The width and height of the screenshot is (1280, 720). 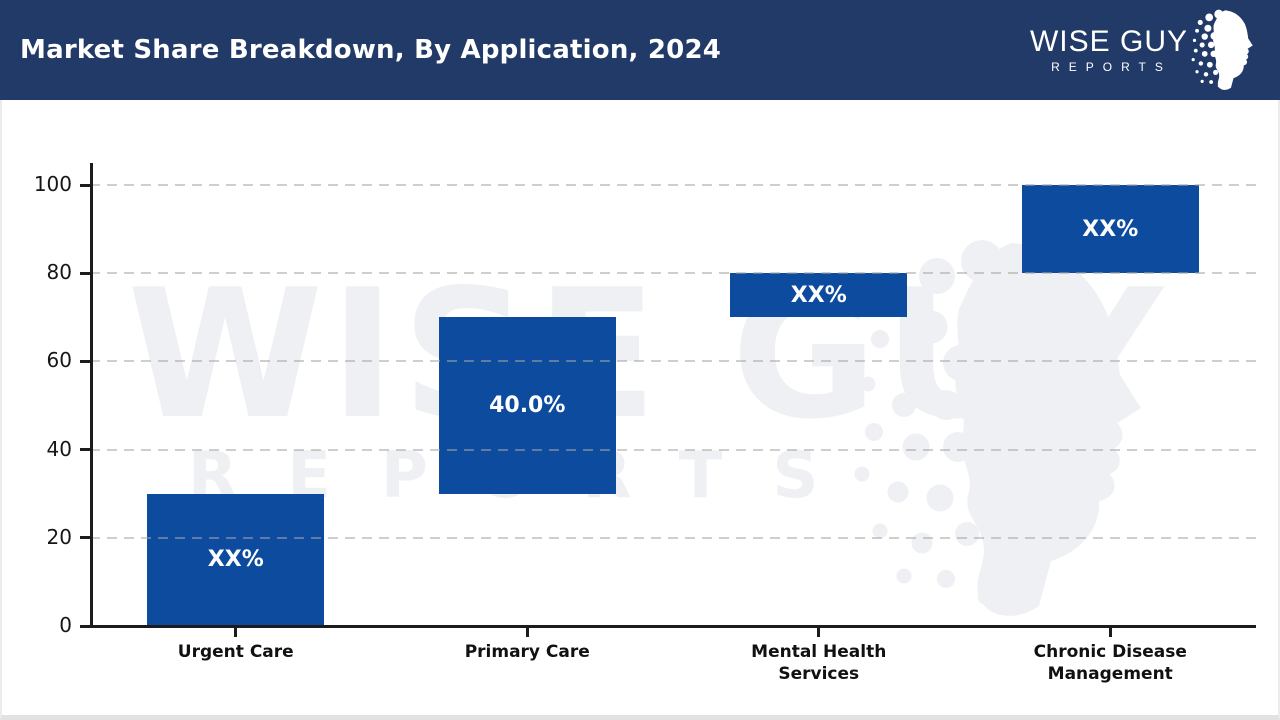 I want to click on y-tick-label-60: 60, so click(x=59, y=360).